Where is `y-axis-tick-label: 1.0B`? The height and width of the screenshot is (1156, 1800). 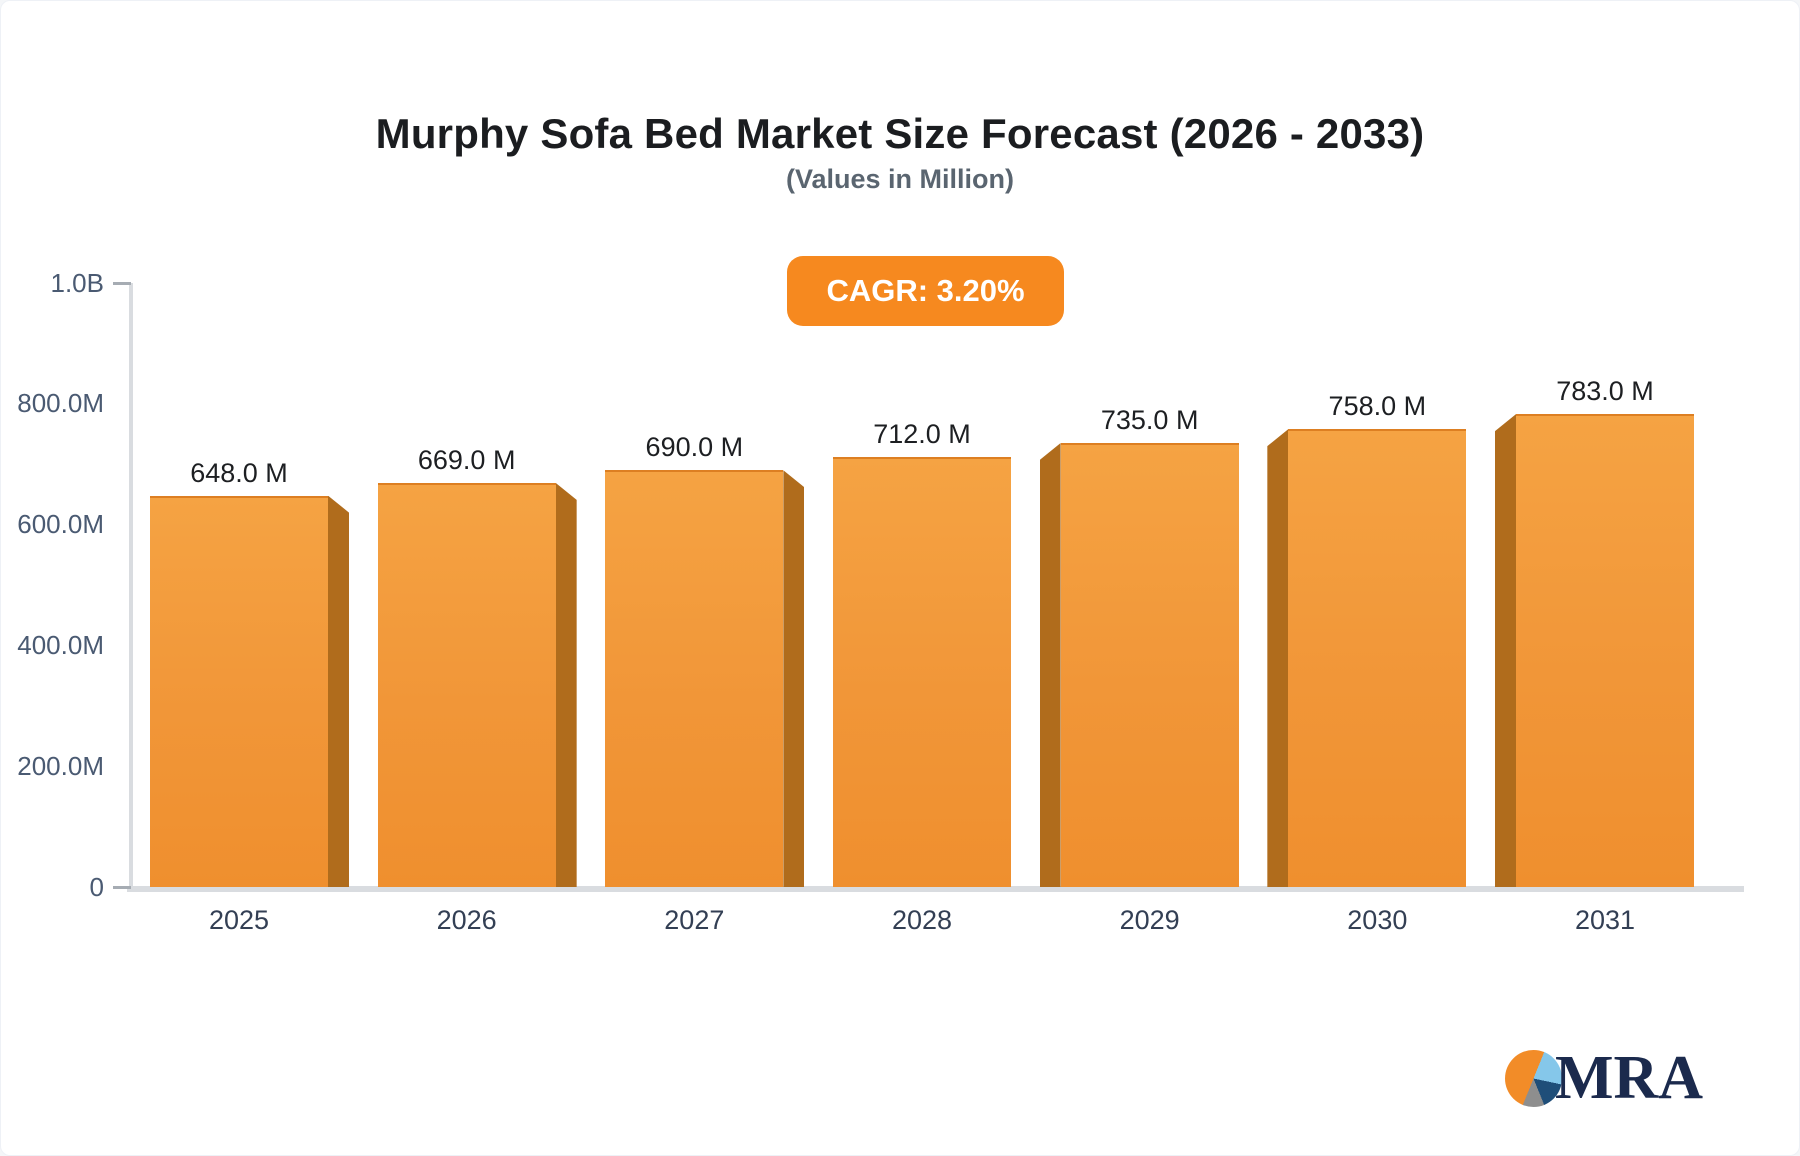
y-axis-tick-label: 1.0B is located at coordinates (77, 282).